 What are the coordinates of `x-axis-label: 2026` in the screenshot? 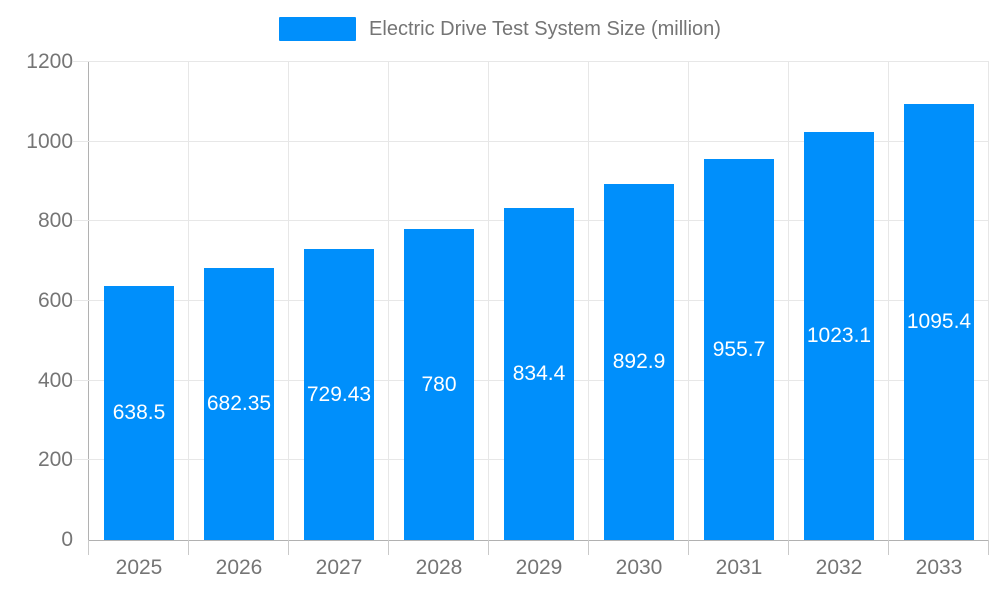 It's located at (239, 567).